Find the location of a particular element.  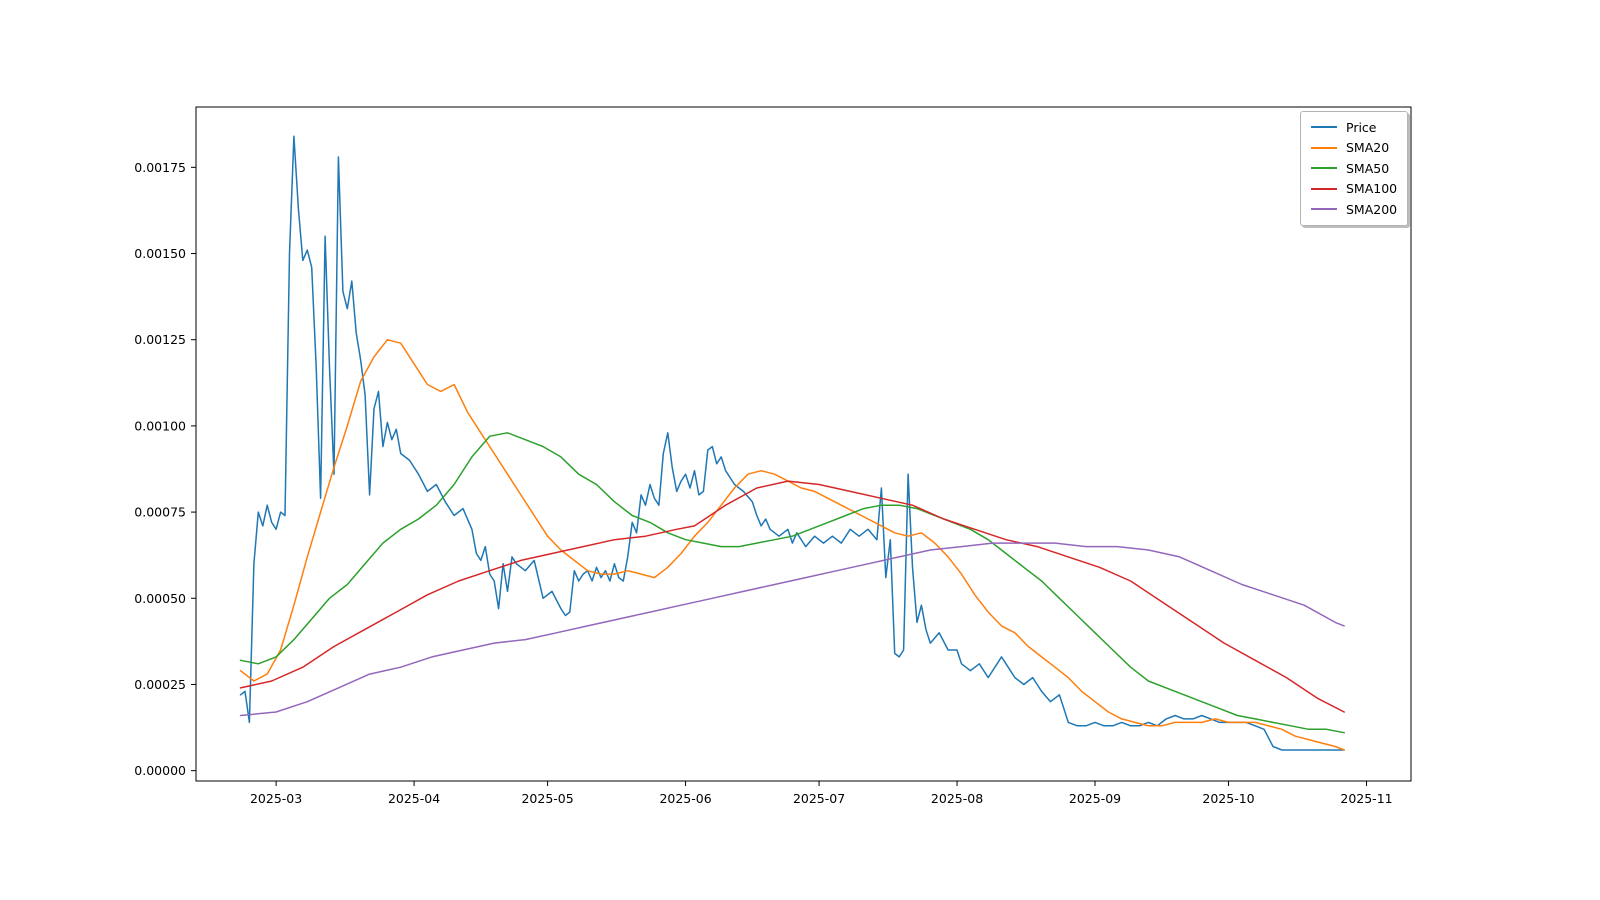

x-tick-label: 2025-03 is located at coordinates (276, 798).